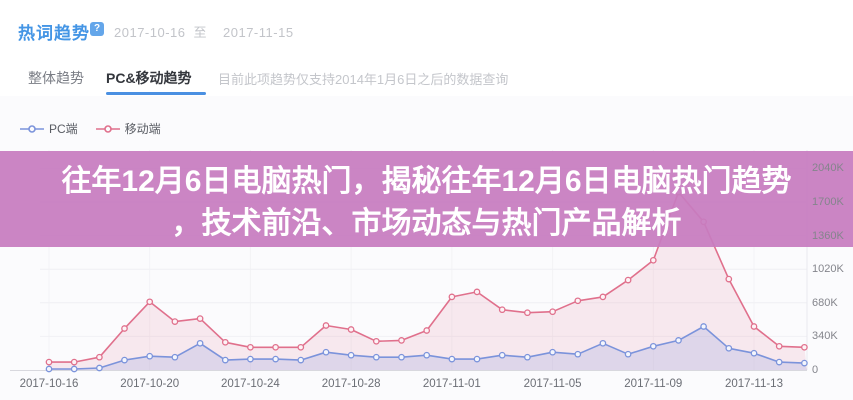  Describe the element at coordinates (90, 128) in the screenshot. I see `chart-legend: PC端 移动端` at that location.